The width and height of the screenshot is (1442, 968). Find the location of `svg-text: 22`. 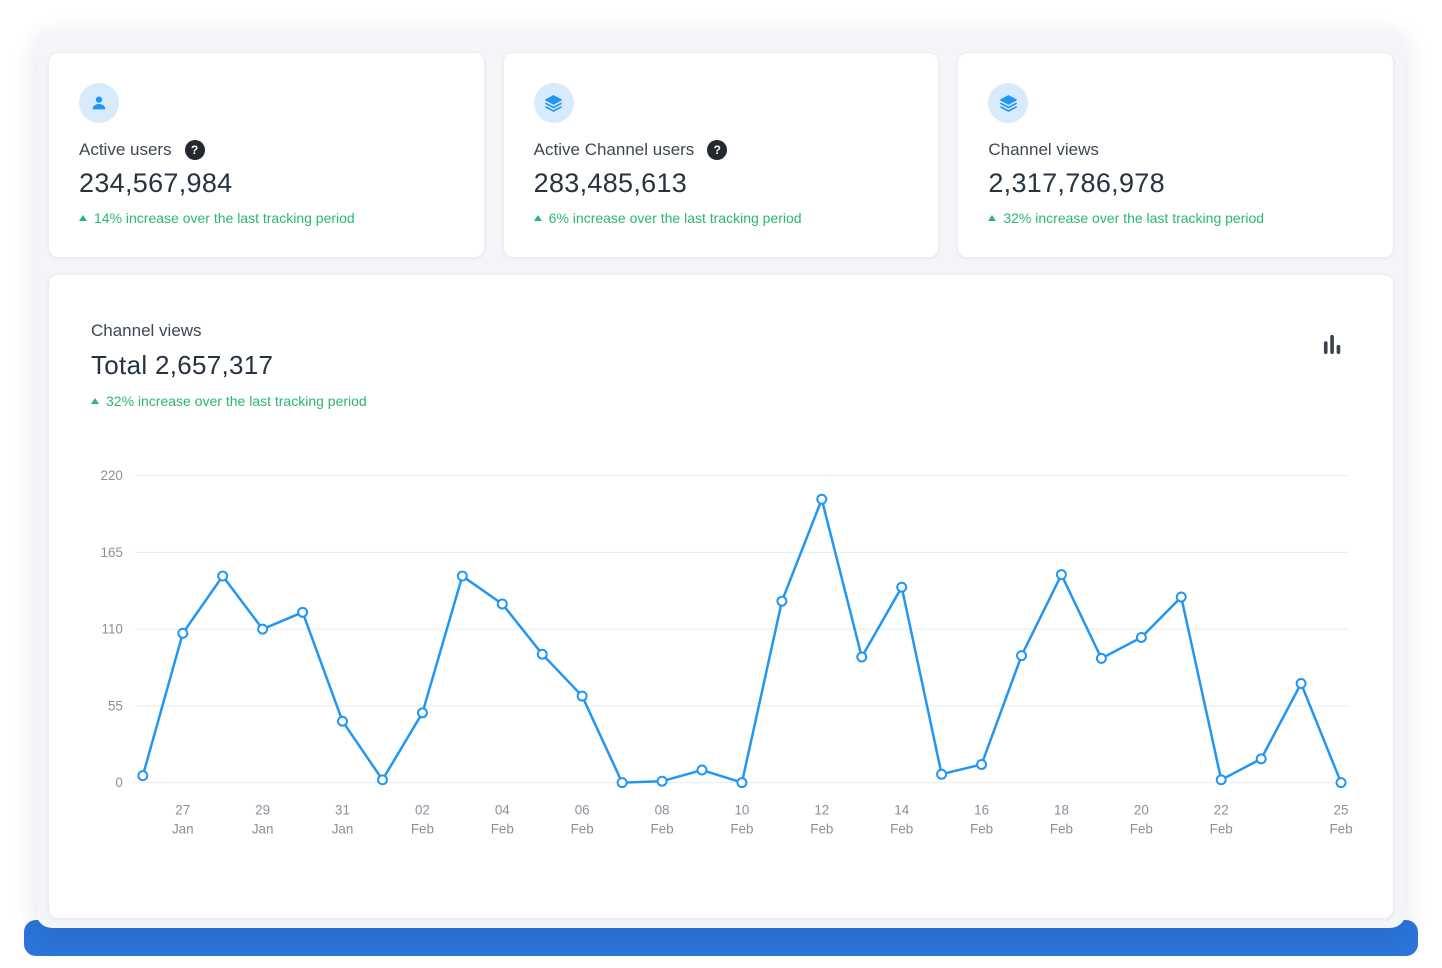

svg-text: 22 is located at coordinates (1221, 809).